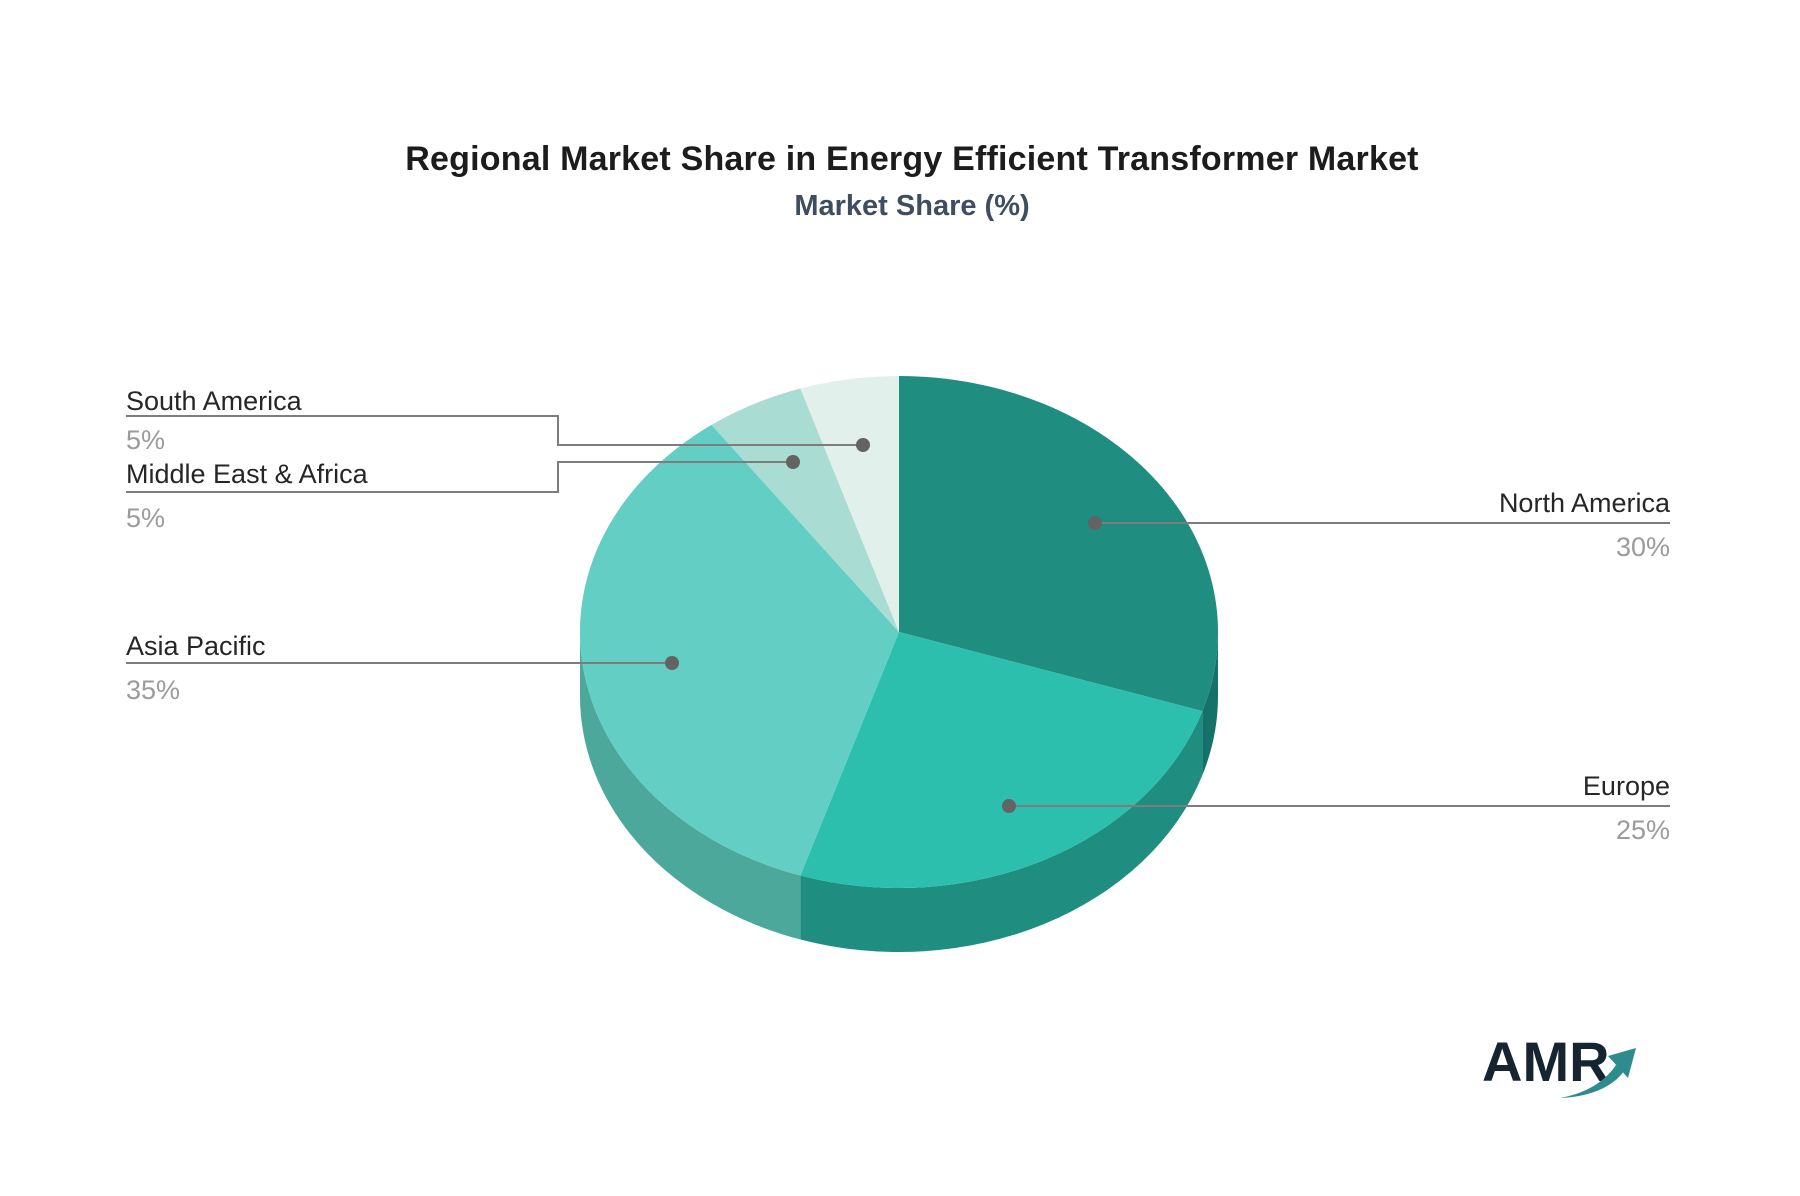  Describe the element at coordinates (1001, 832) in the screenshot. I see `pie-side-europe` at that location.